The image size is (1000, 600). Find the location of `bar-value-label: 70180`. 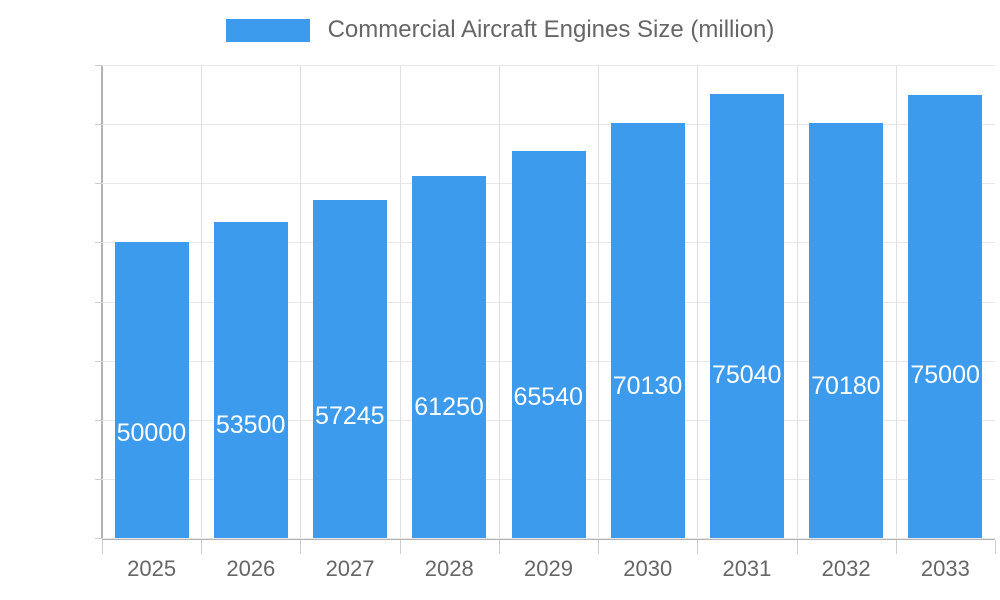

bar-value-label: 70180 is located at coordinates (846, 386).